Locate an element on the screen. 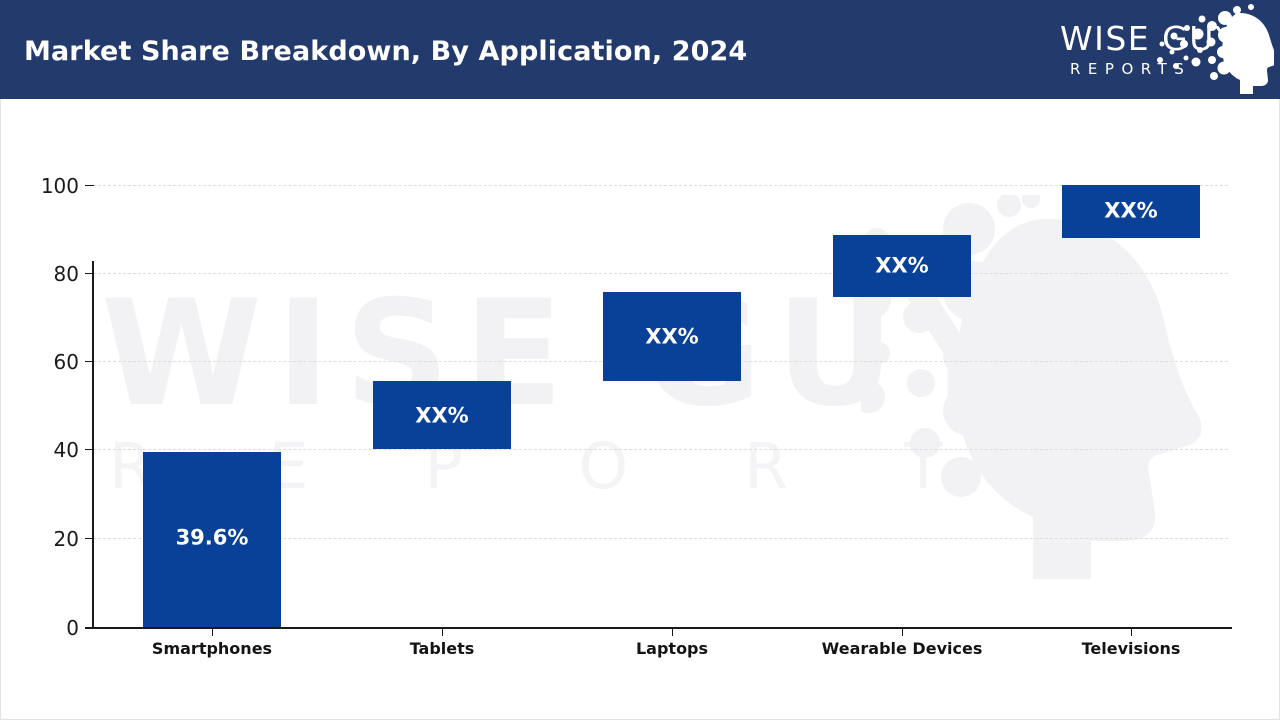 Image resolution: width=1280 pixels, height=720 pixels. x-tick-mark-smartphones is located at coordinates (212, 631).